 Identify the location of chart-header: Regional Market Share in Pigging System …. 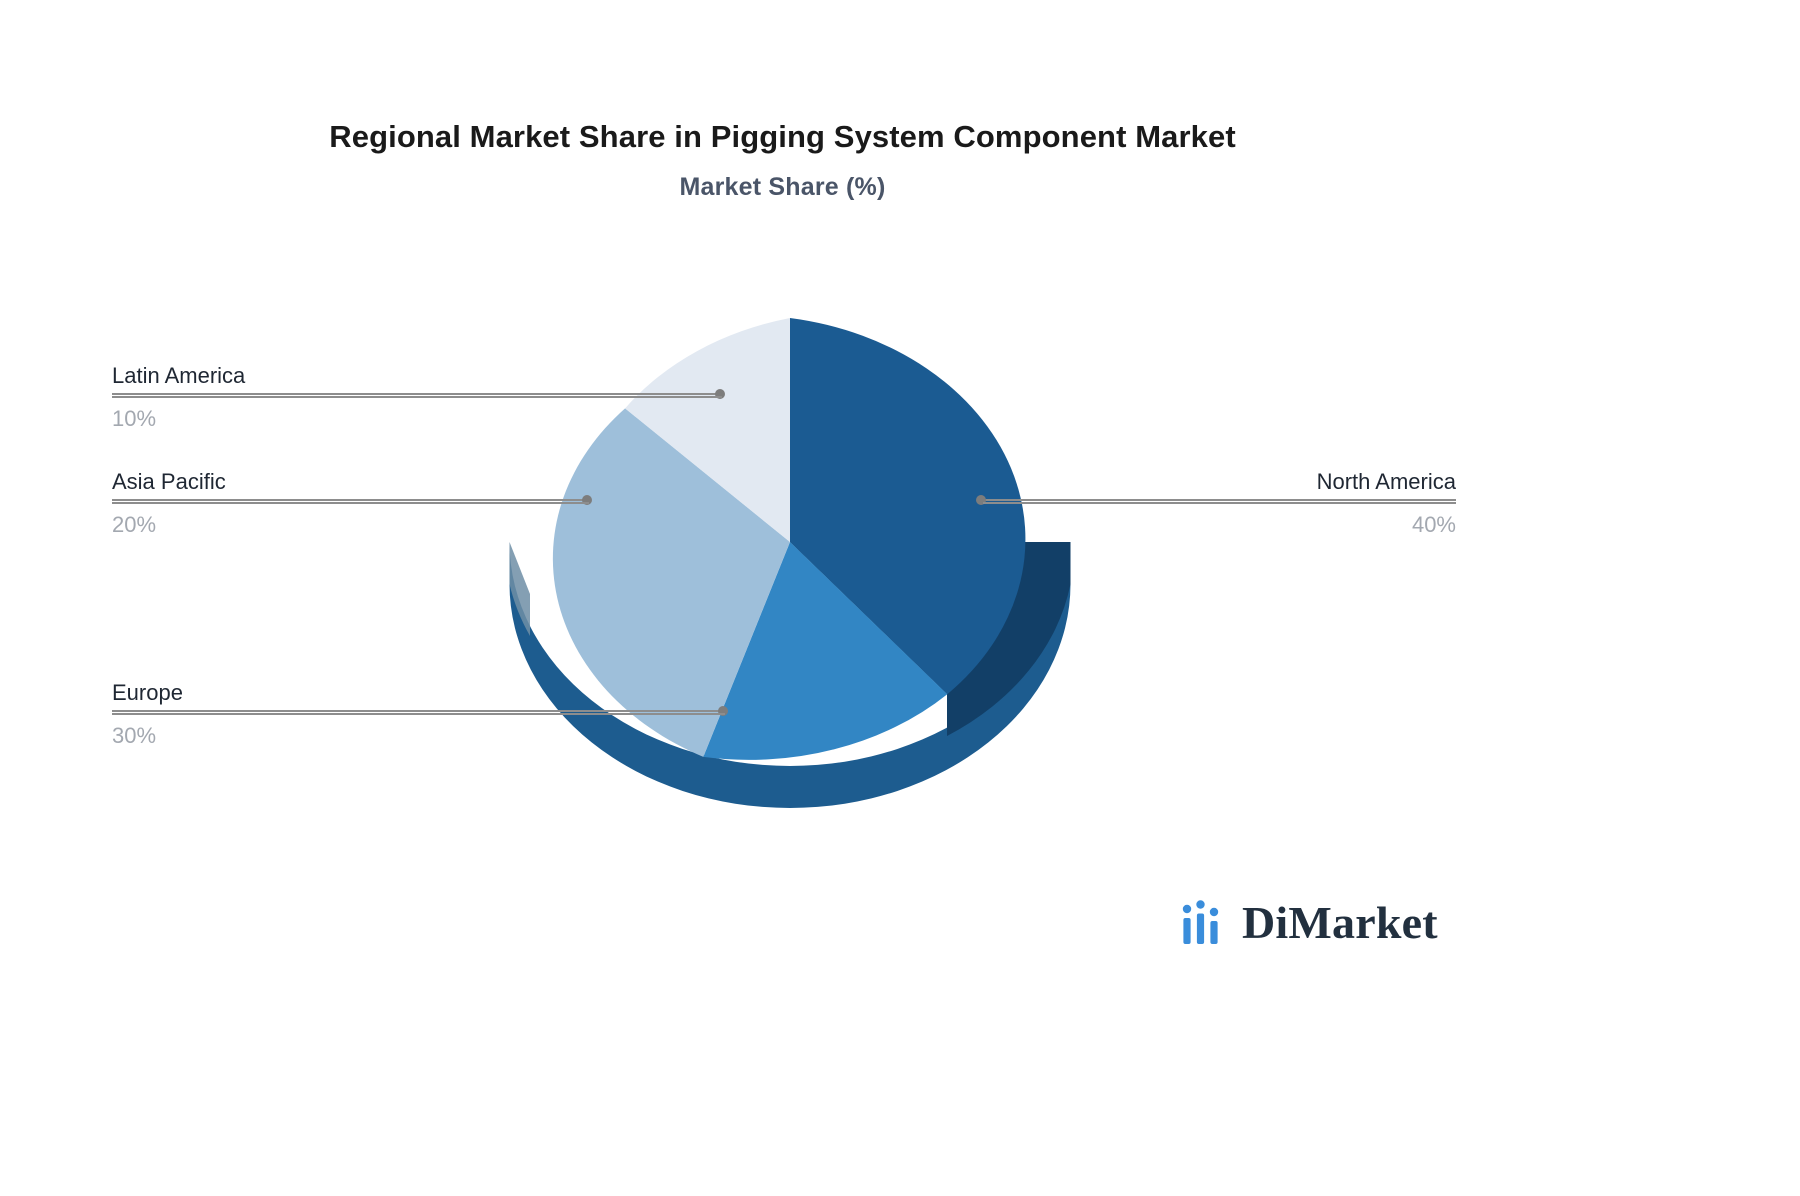
(782, 160).